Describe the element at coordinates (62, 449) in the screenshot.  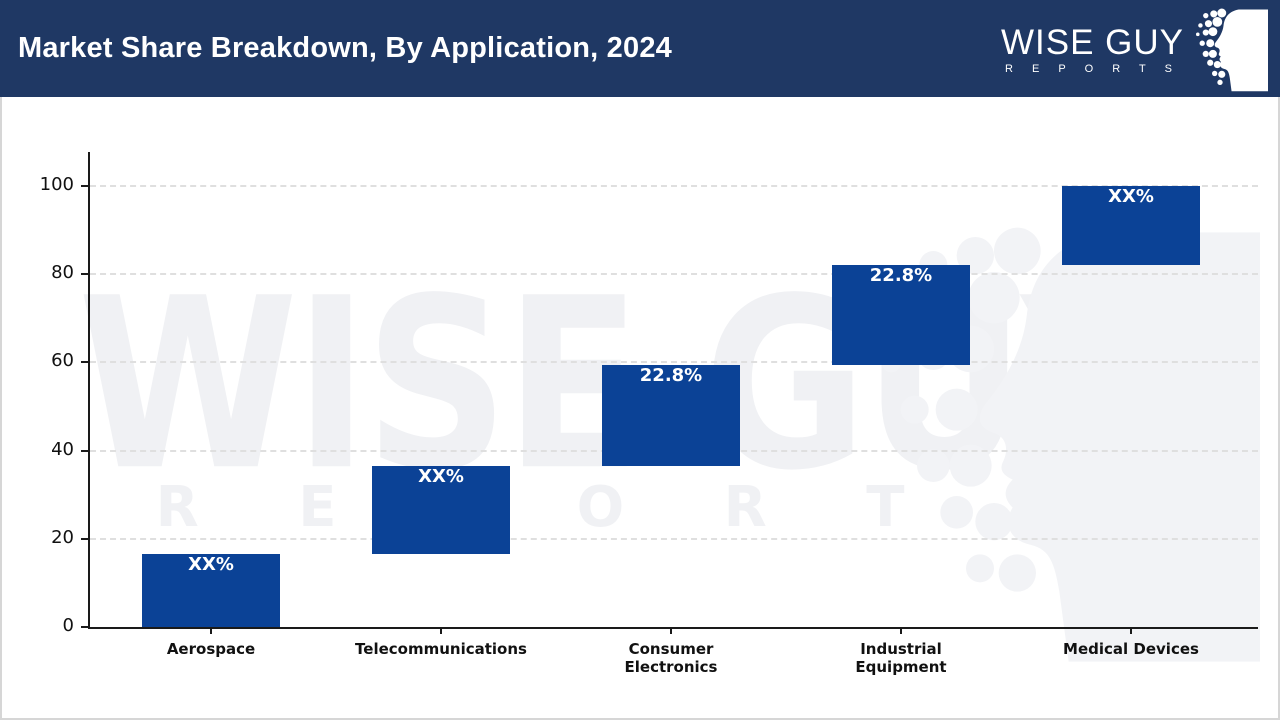
I see `y-tick-label: 40` at that location.